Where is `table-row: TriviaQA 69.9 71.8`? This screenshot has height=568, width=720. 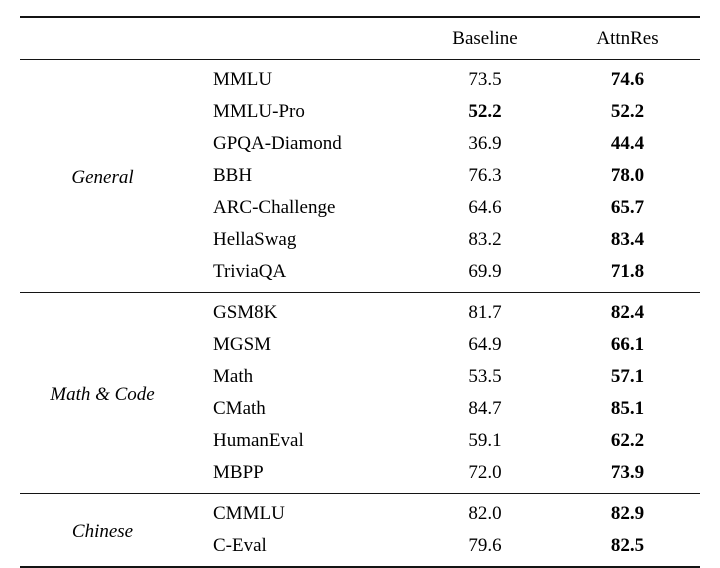
table-row: TriviaQA 69.9 71.8 is located at coordinates (360, 274).